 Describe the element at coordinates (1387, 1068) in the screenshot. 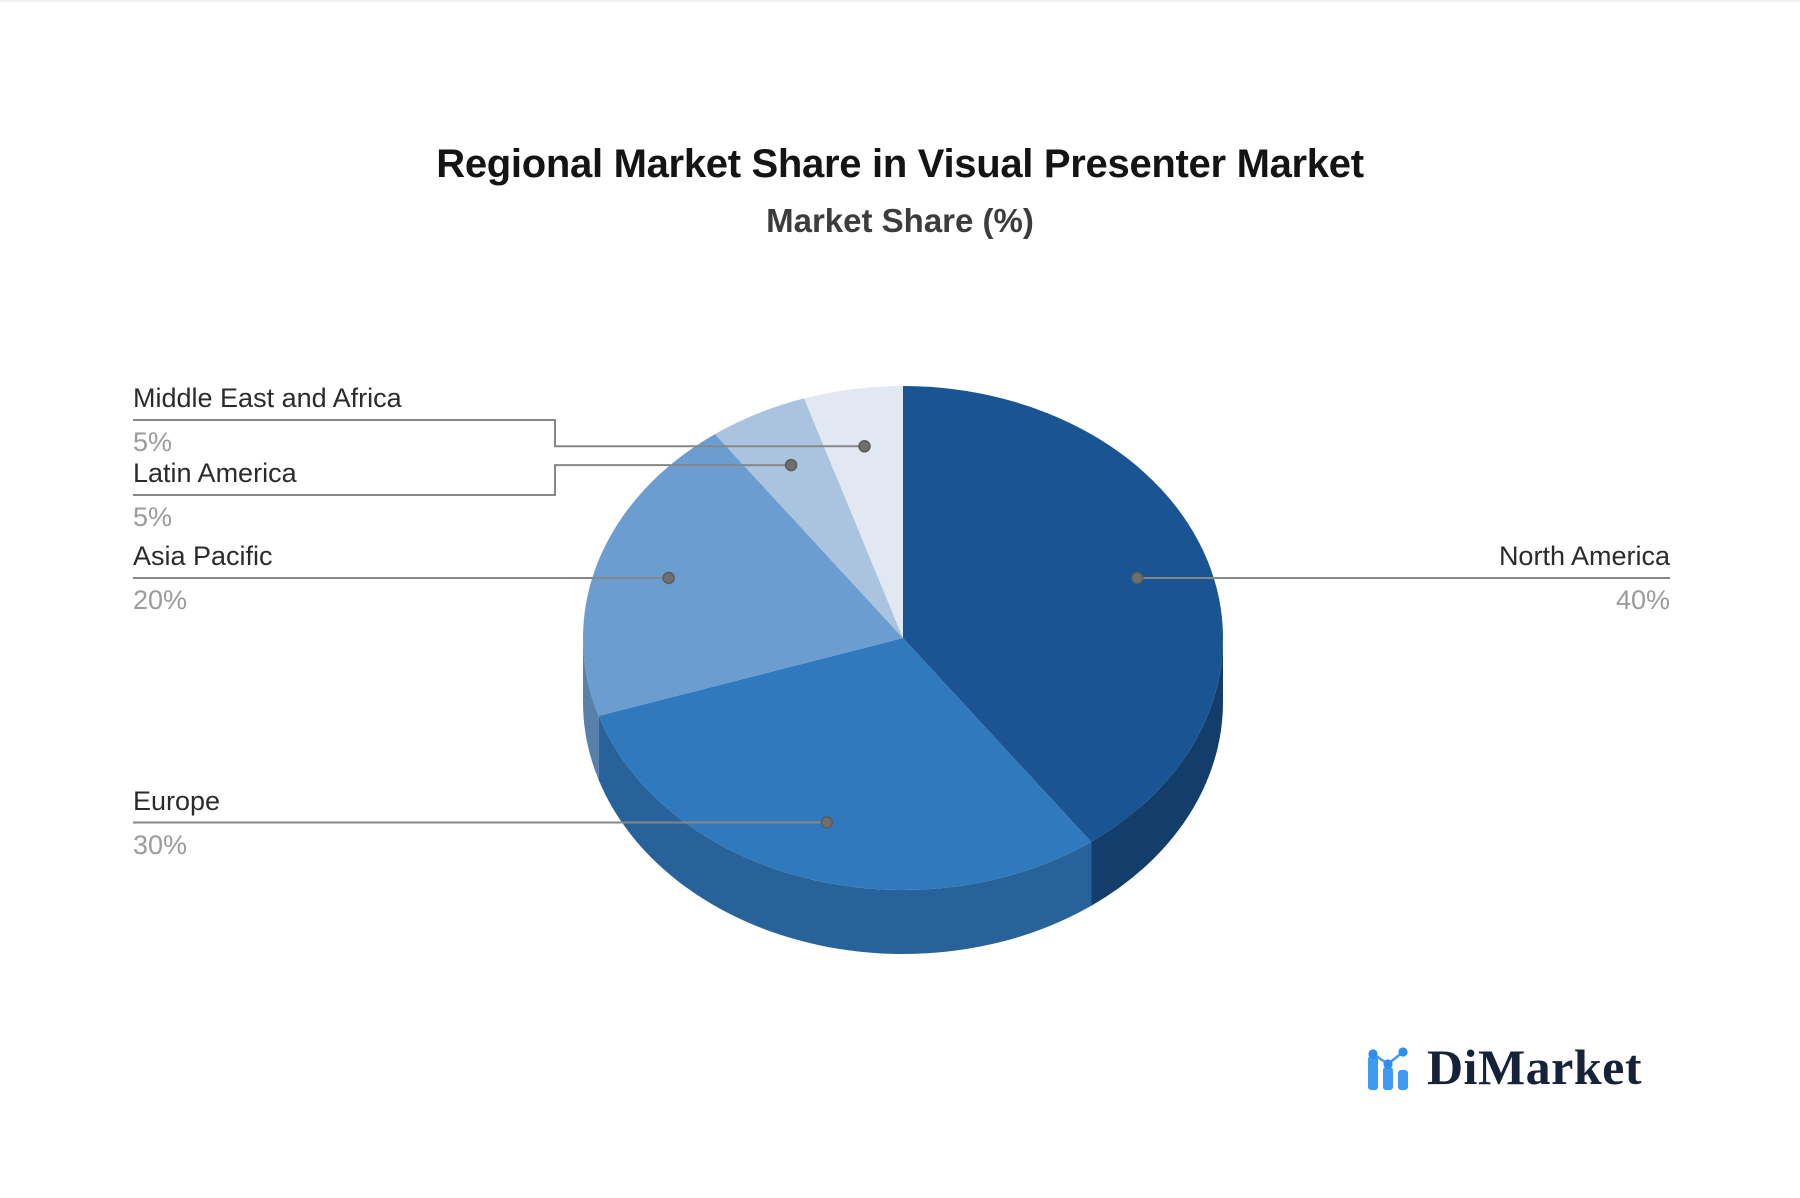

I see `bar-chart-logo-icon` at that location.